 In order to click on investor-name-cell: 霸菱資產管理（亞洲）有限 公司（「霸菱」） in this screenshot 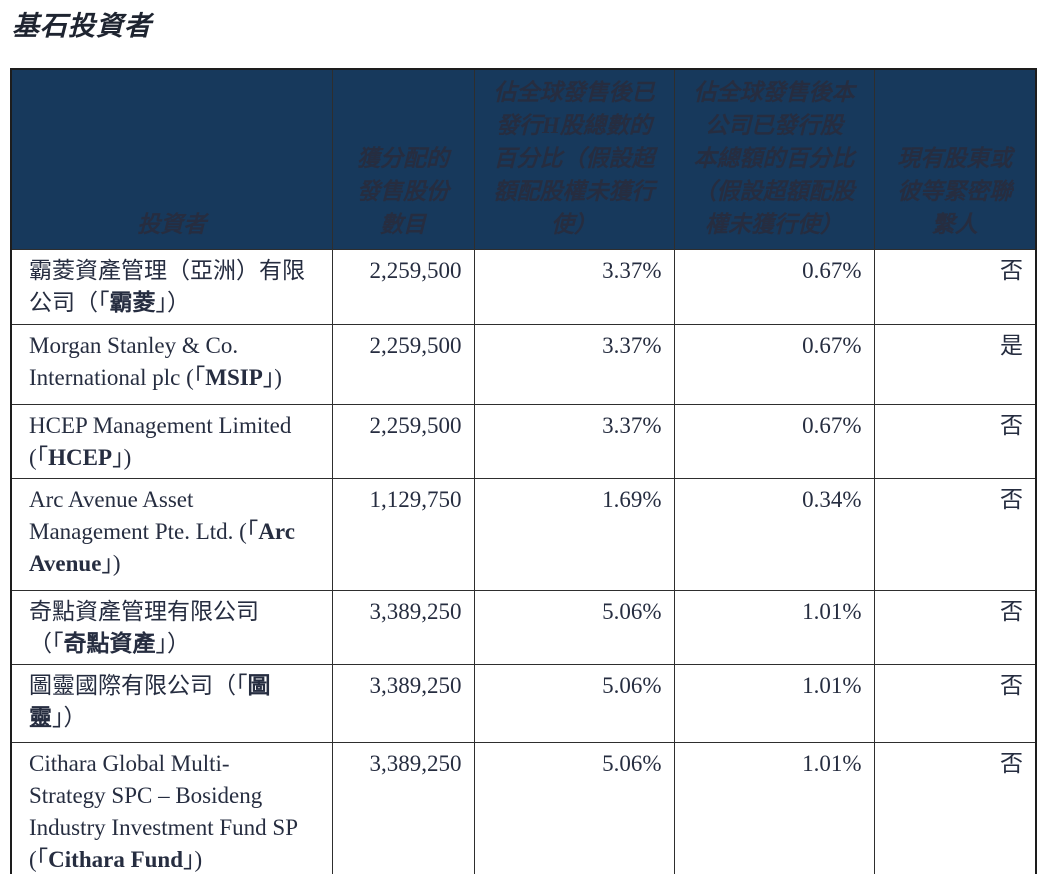, I will do `click(171, 286)`.